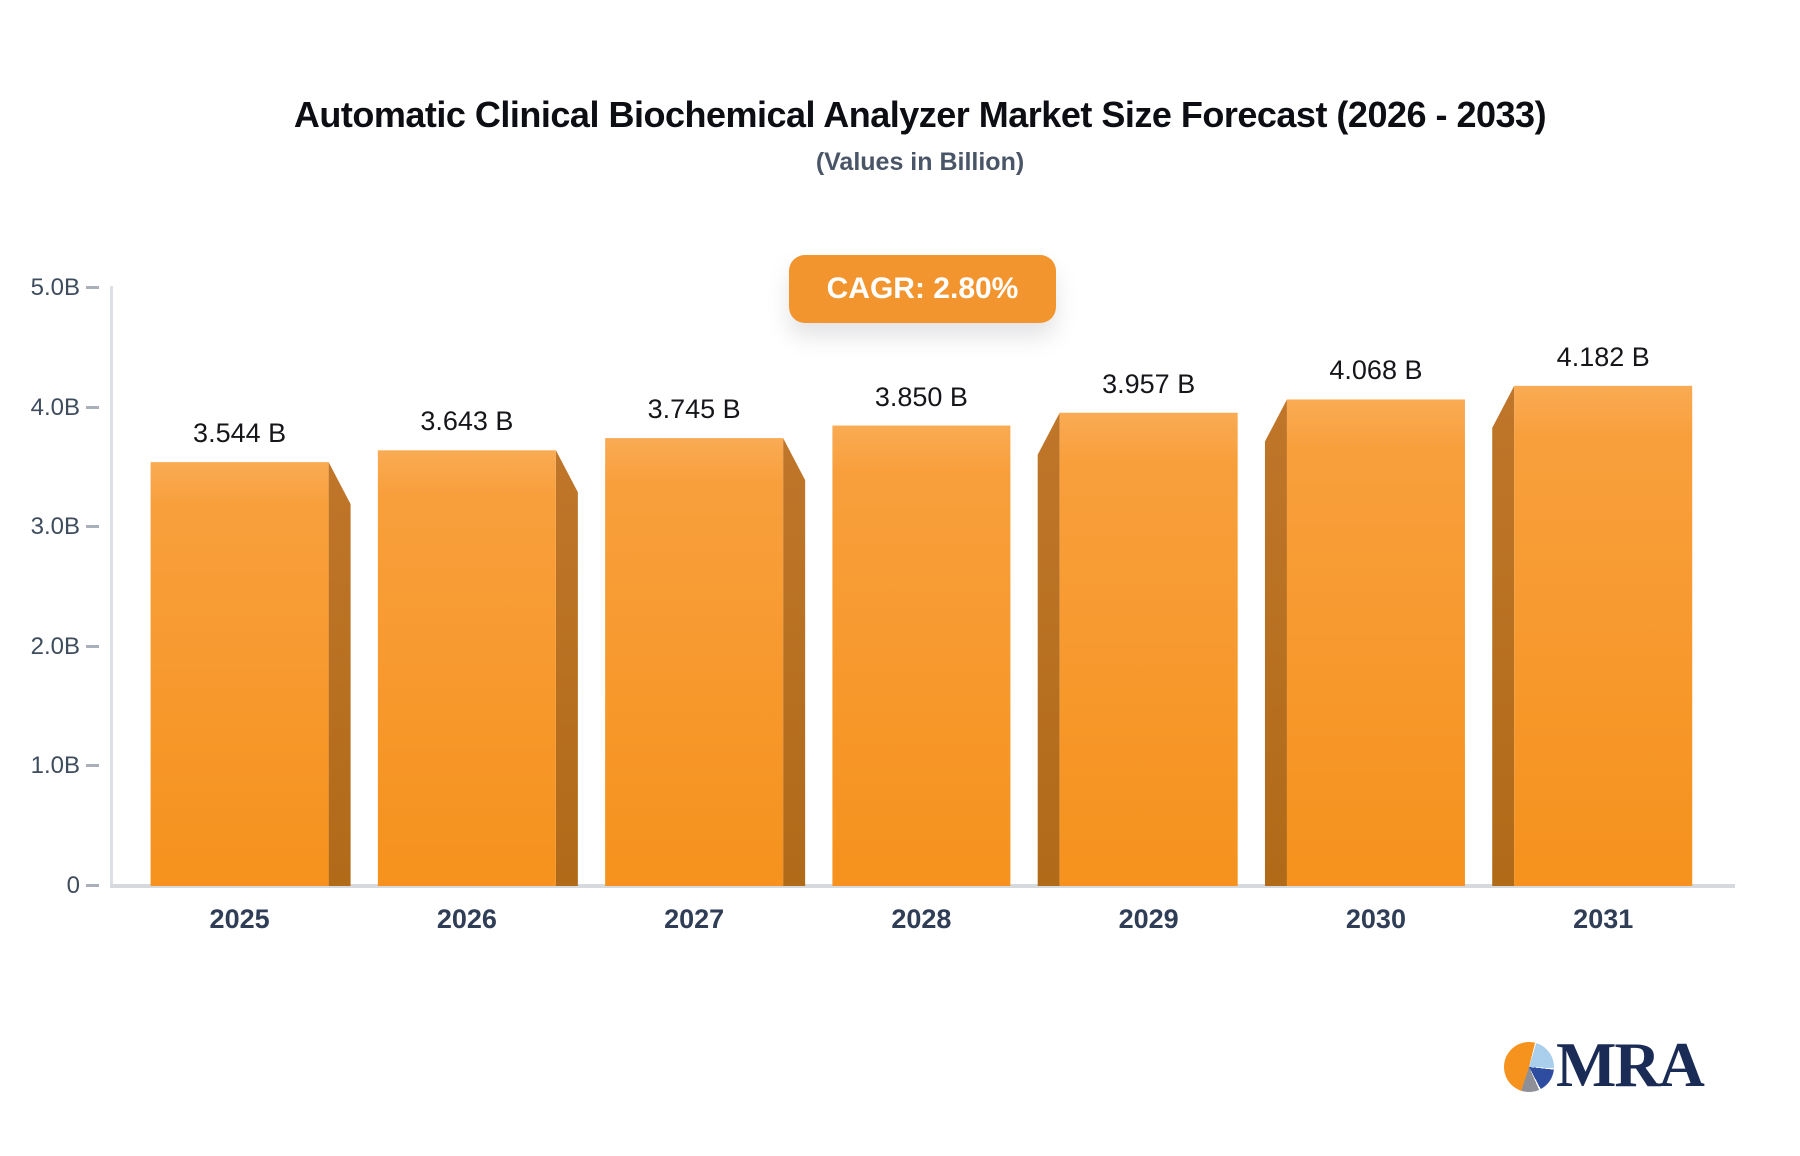  Describe the element at coordinates (1375, 642) in the screenshot. I see `bar-2030` at that location.